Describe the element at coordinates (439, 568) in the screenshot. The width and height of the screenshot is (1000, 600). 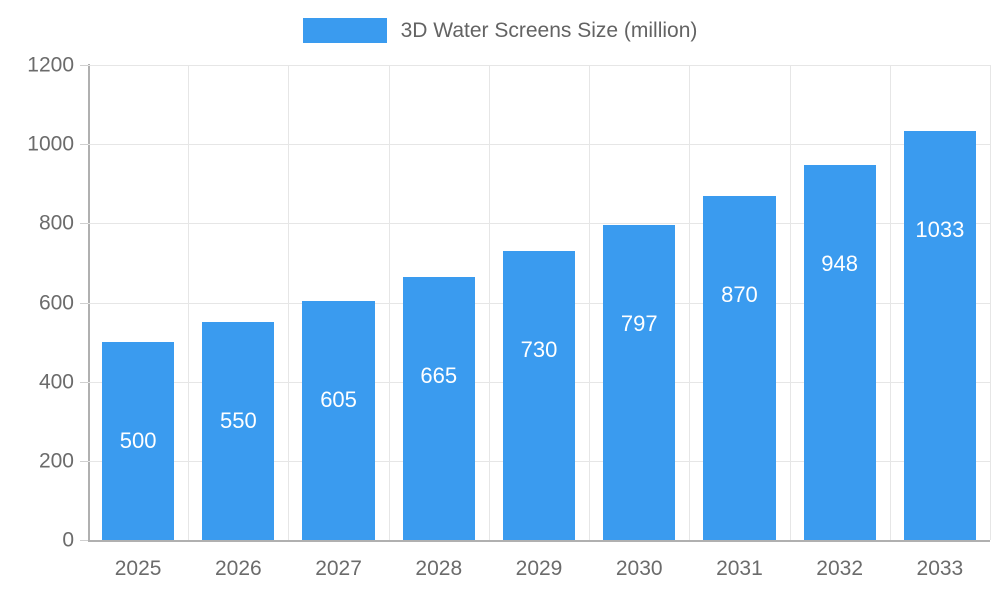
I see `x-axis-tick-label: 2028` at that location.